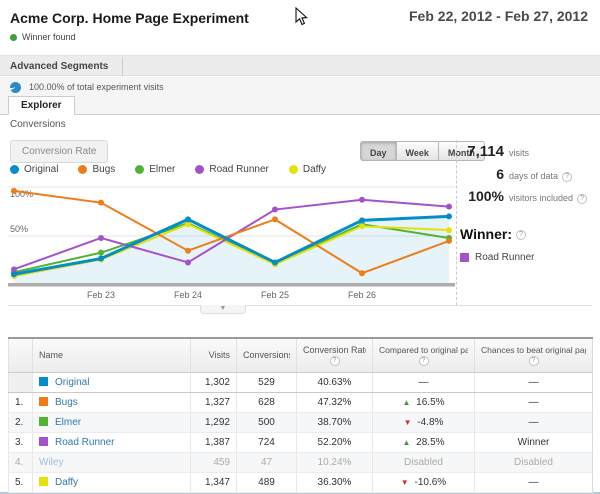 The height and width of the screenshot is (494, 600). I want to click on included-value: 100%, so click(486, 196).